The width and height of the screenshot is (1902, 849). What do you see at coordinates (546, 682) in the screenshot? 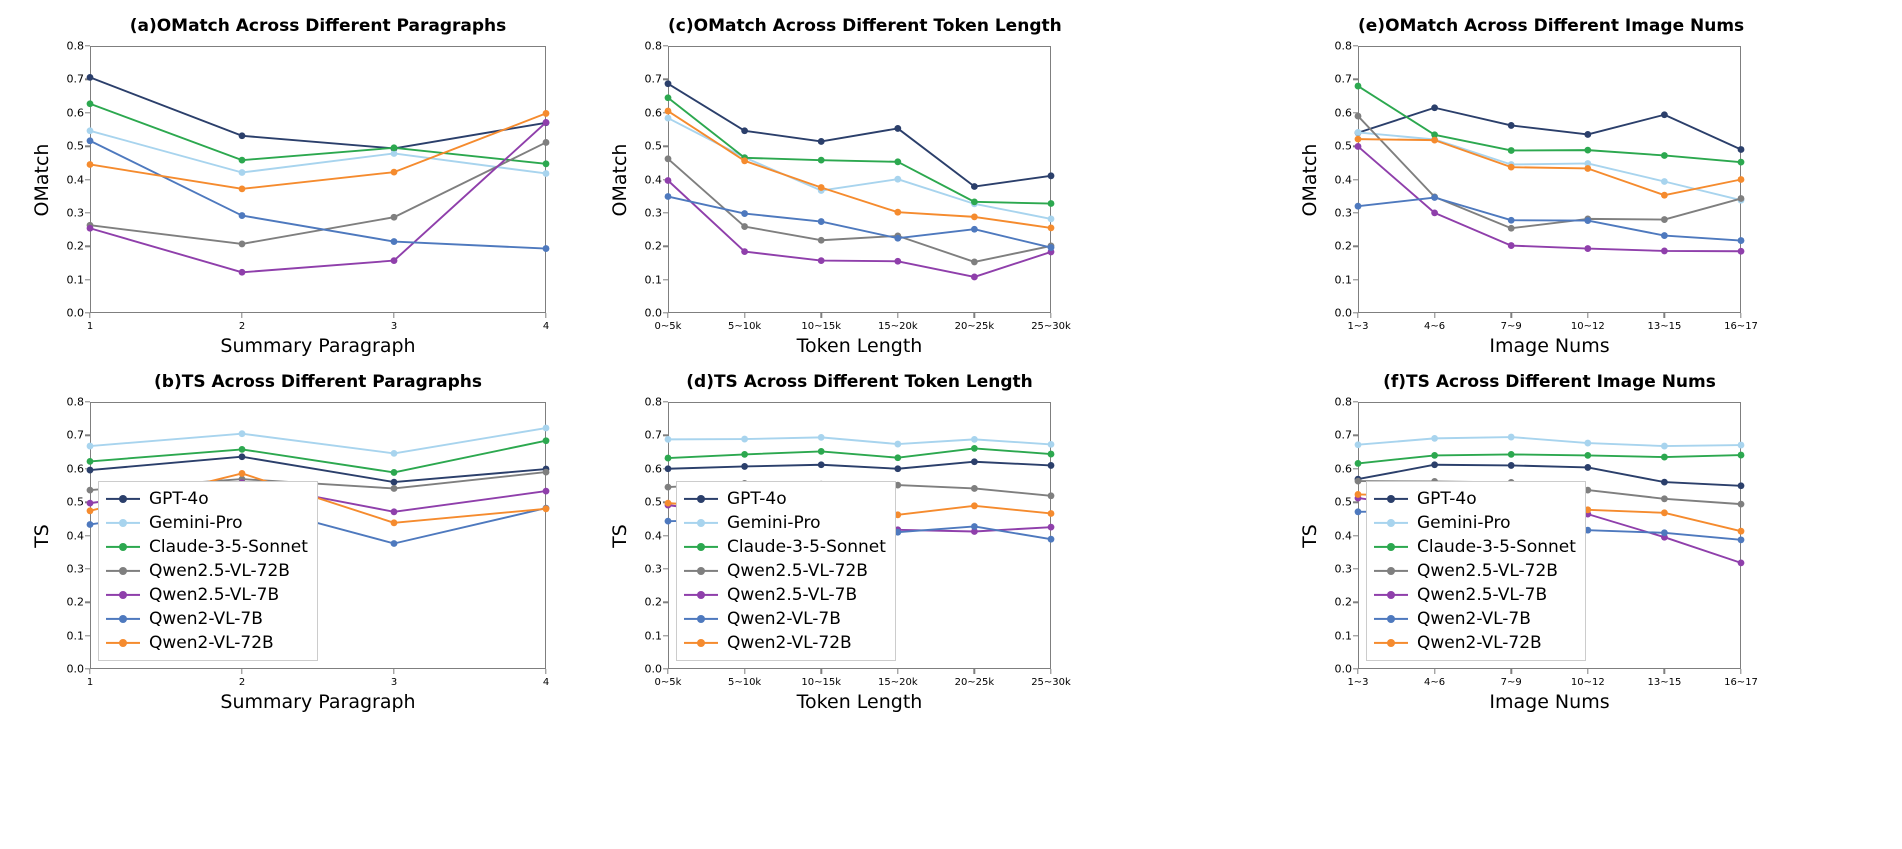
I see `panel-b-xtick-label: 4` at bounding box center [546, 682].